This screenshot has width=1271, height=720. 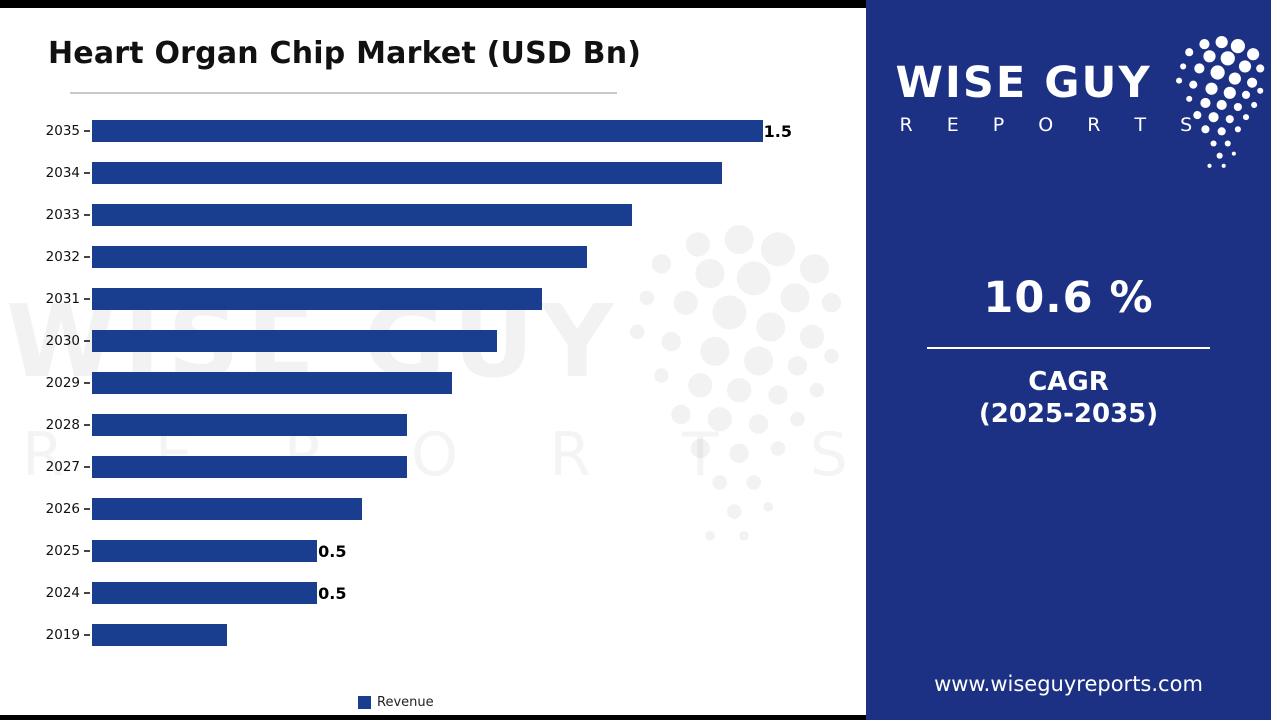 I want to click on y-axis-tick-label: 2035, so click(x=62, y=131).